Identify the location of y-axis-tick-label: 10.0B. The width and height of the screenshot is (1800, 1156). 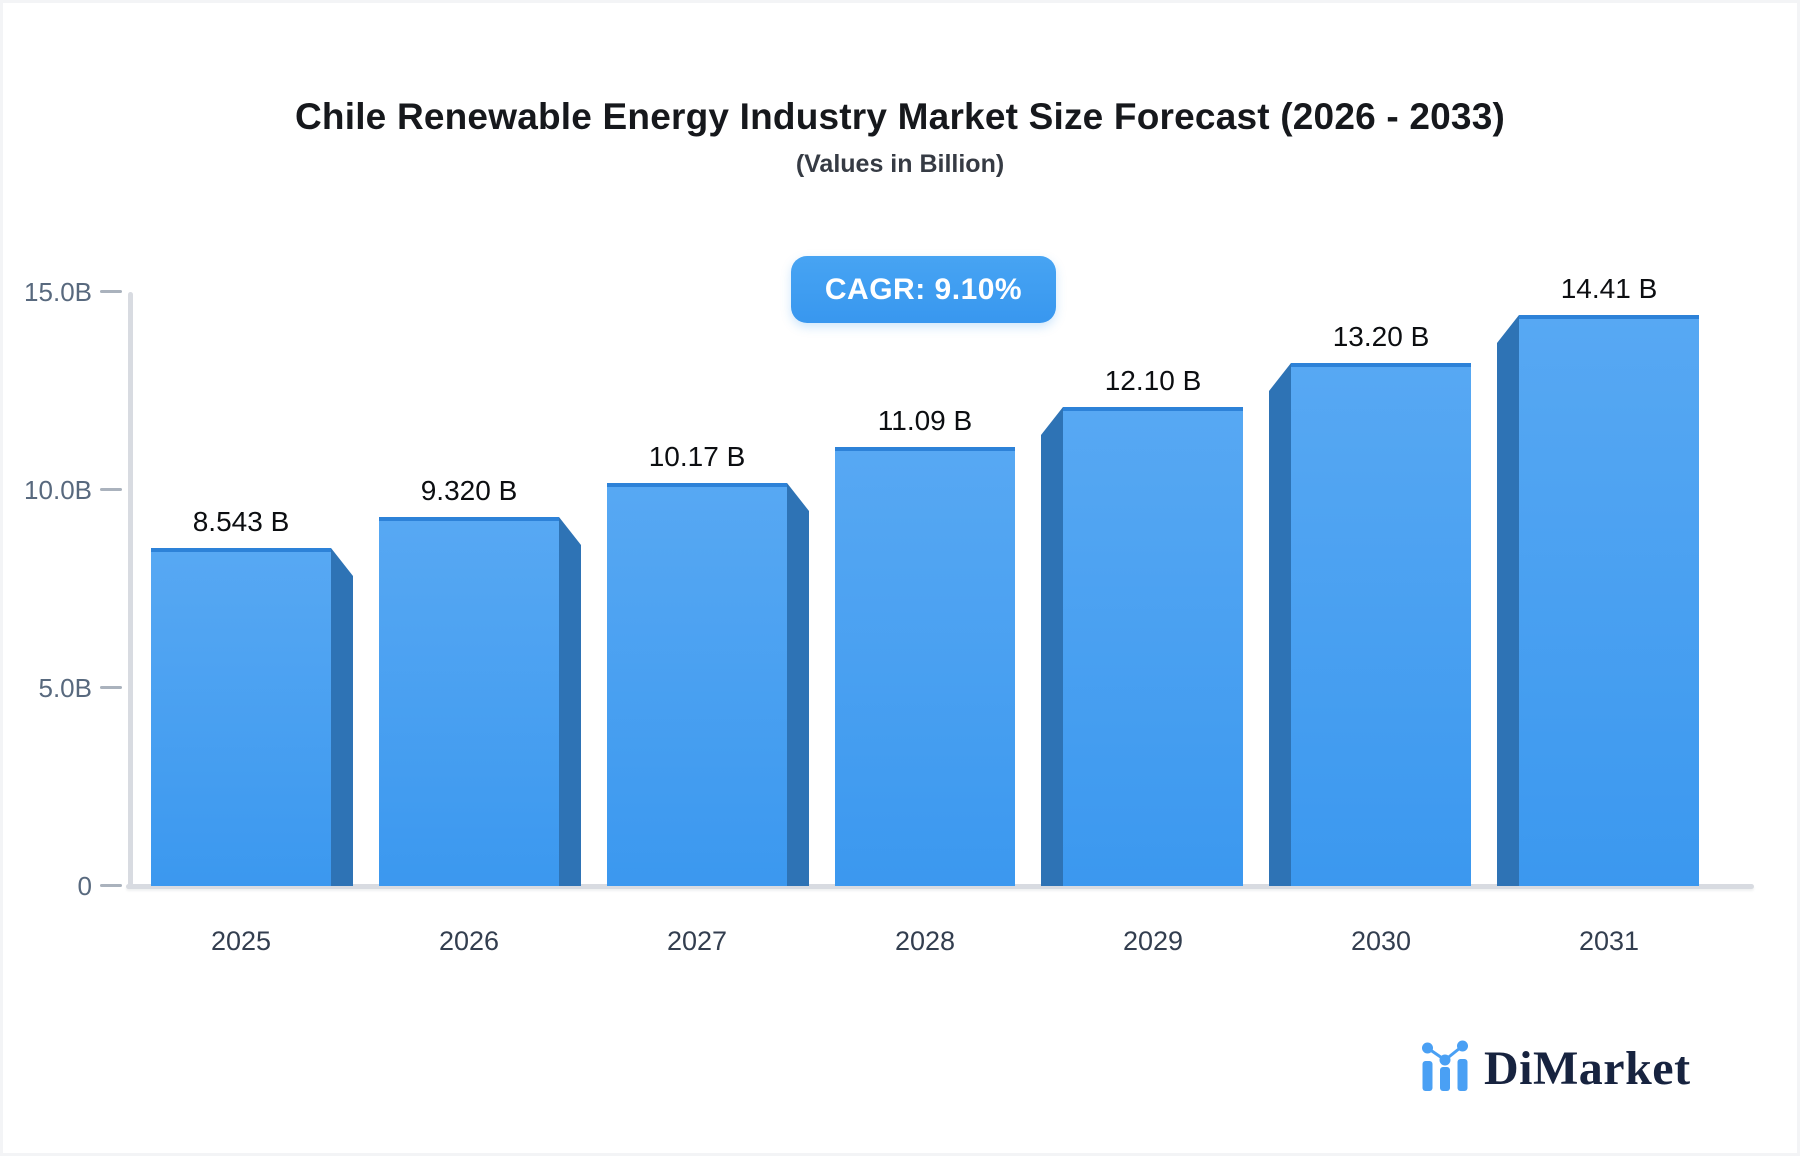
(58, 490).